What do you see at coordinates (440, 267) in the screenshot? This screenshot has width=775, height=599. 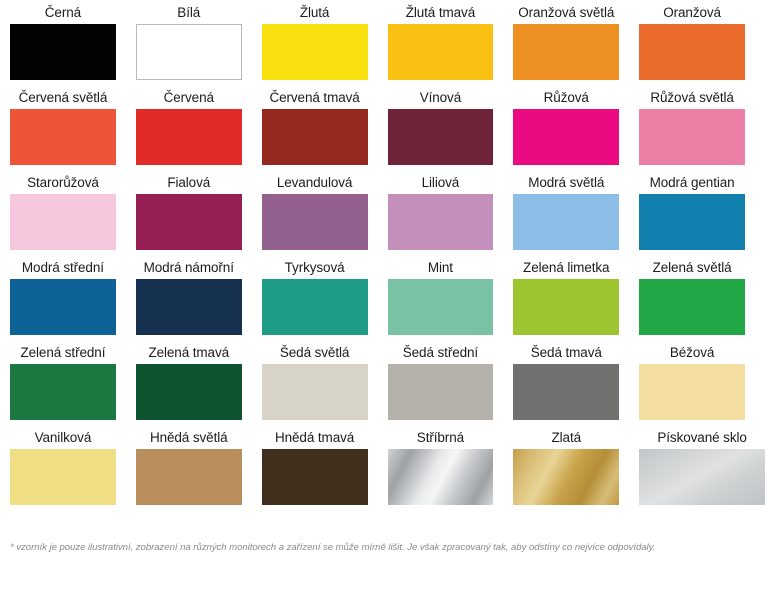 I see `swatch-label: Mint` at bounding box center [440, 267].